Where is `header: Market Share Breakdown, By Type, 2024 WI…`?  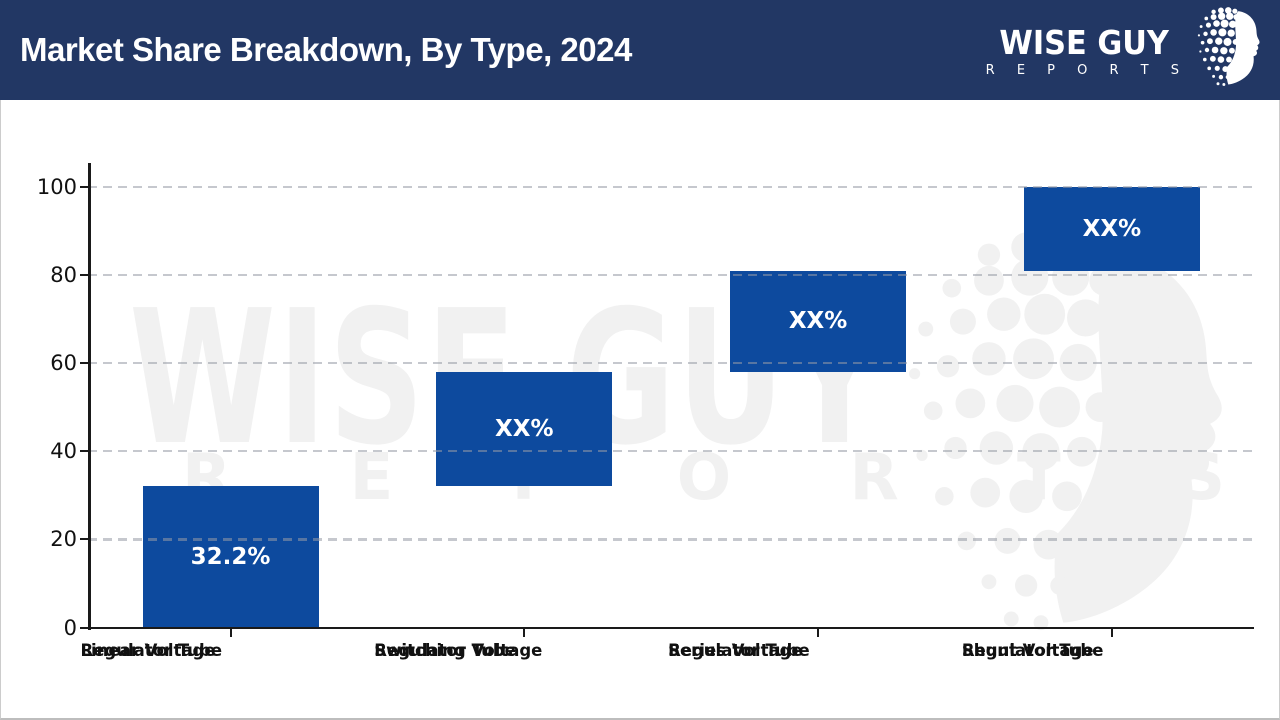
header: Market Share Breakdown, By Type, 2024 WI… is located at coordinates (640, 50).